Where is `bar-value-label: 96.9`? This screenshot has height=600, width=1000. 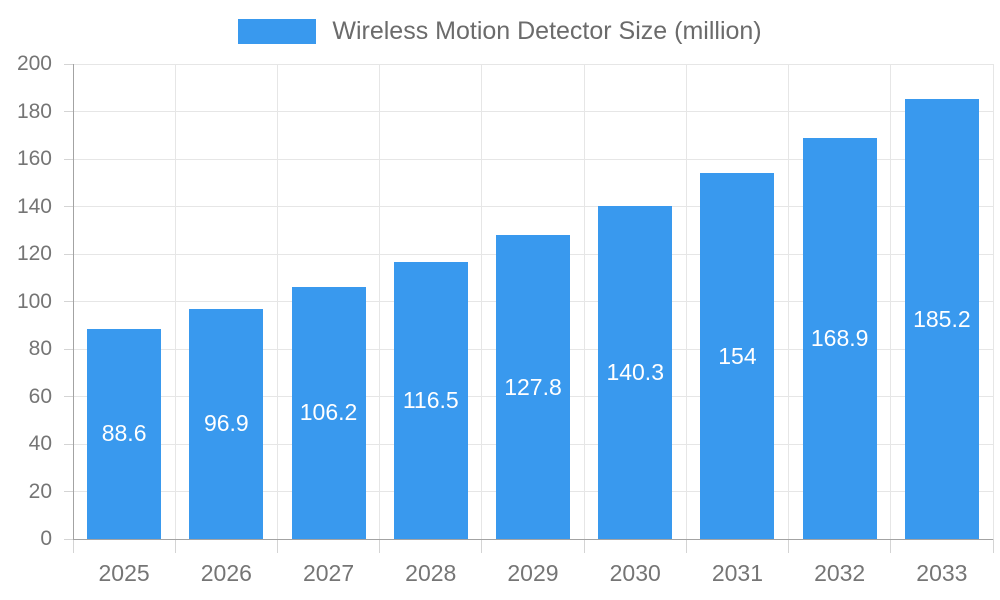 bar-value-label: 96.9 is located at coordinates (226, 423).